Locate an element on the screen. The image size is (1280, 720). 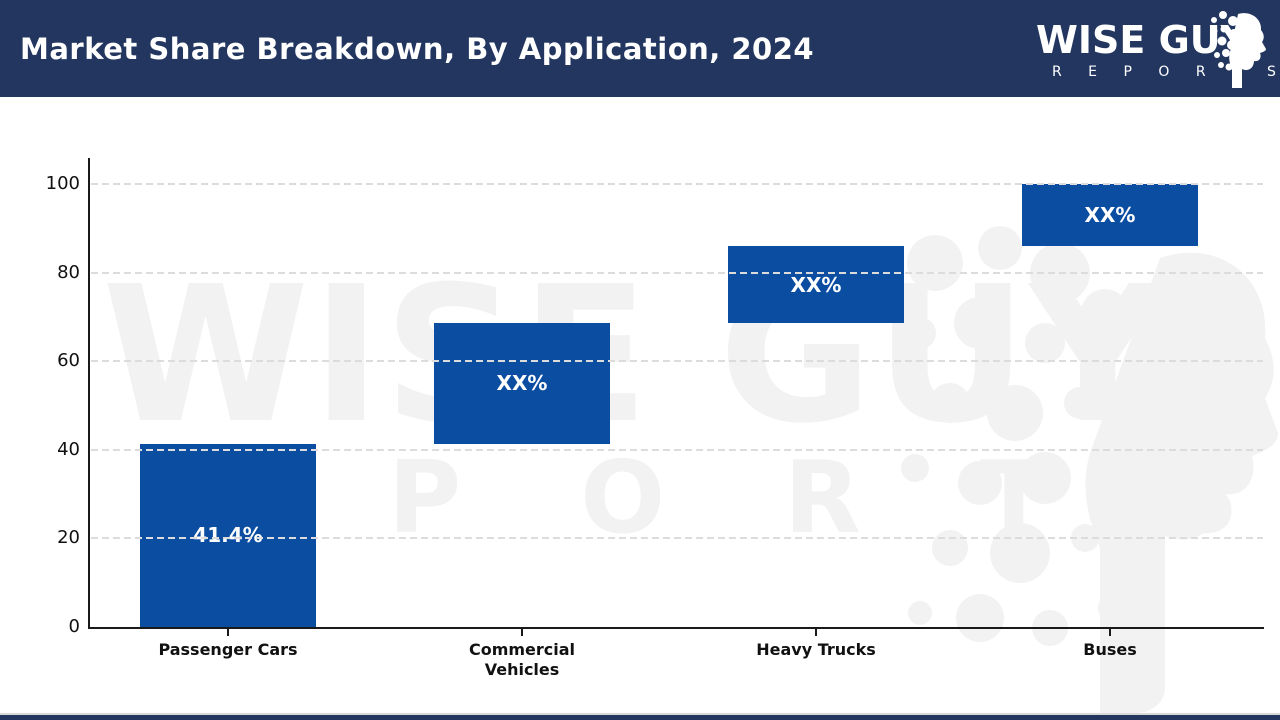
brand-logo-name: WISE GUY is located at coordinates (1142, 40).